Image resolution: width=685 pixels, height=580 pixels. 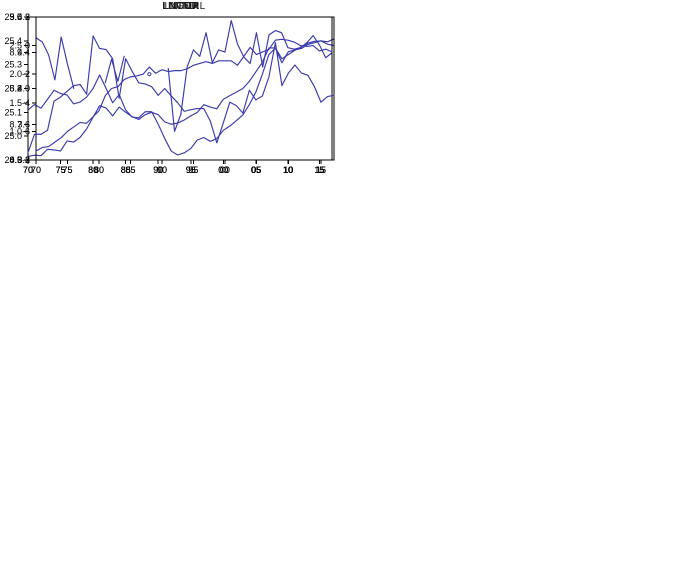 I want to click on svg-text: 9.0, so click(x=15, y=17).